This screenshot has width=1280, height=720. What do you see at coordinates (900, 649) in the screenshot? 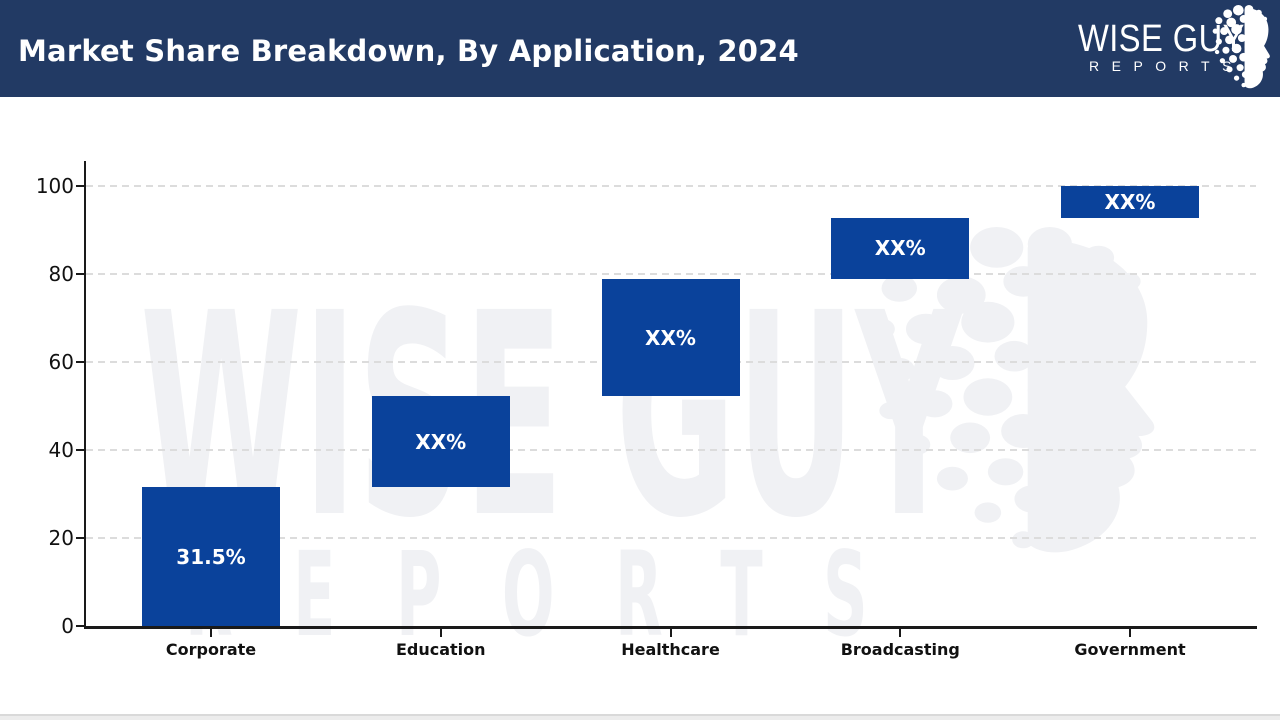
I see `x-axis-label-broadcasting: Broadcasting` at bounding box center [900, 649].